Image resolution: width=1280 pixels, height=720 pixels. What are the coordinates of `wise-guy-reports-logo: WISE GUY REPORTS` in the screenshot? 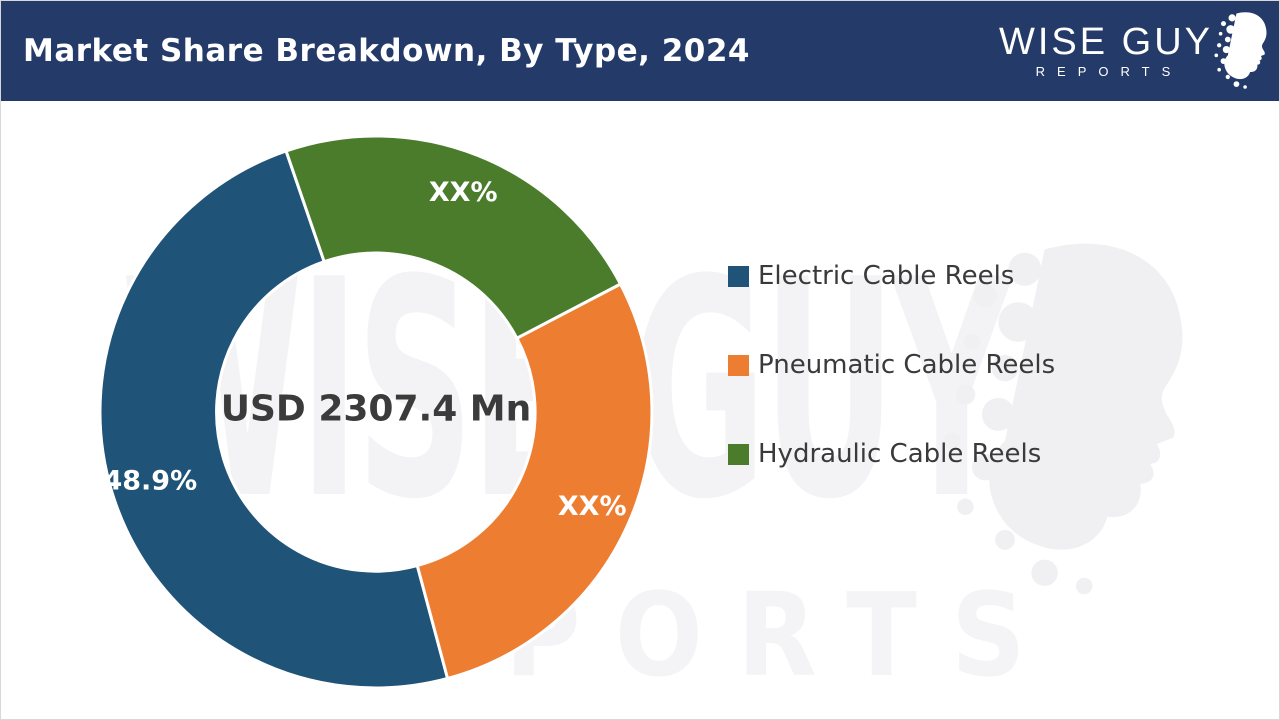 It's located at (1135, 51).